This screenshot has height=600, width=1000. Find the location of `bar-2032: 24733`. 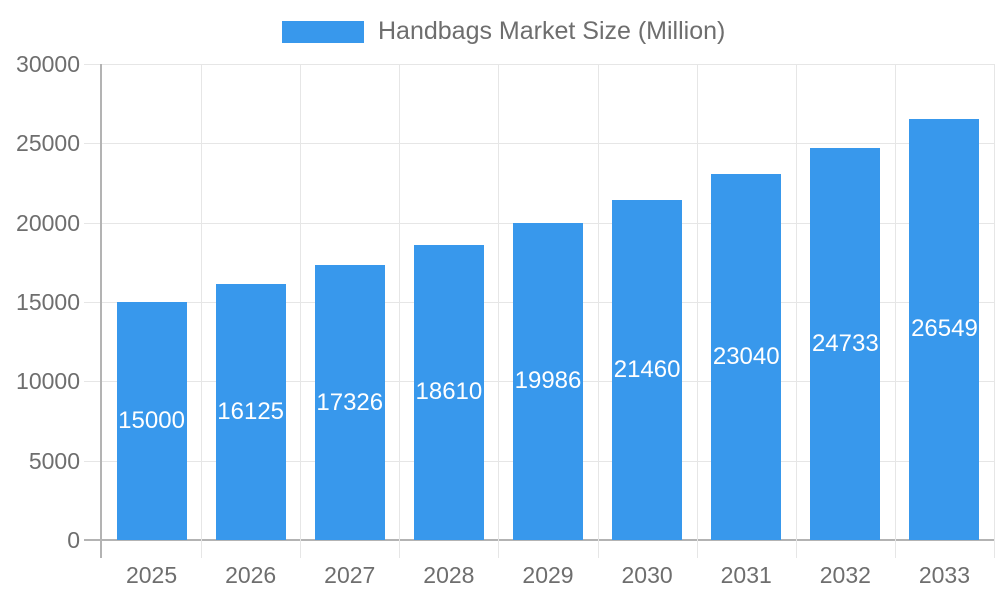

bar-2032: 24733 is located at coordinates (845, 343).